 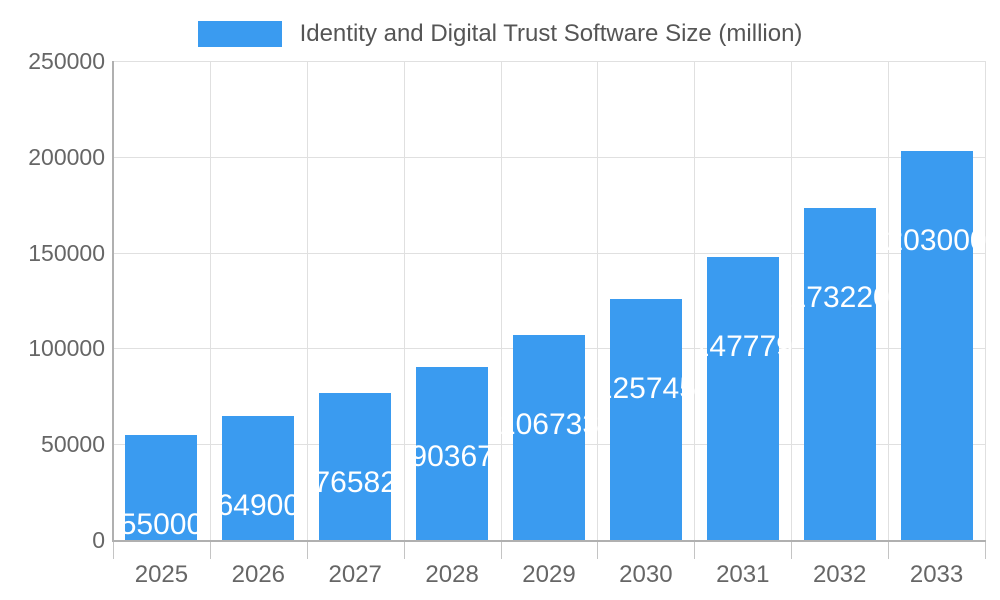 I want to click on y-axis-tick-label: 250000, so click(x=66, y=61).